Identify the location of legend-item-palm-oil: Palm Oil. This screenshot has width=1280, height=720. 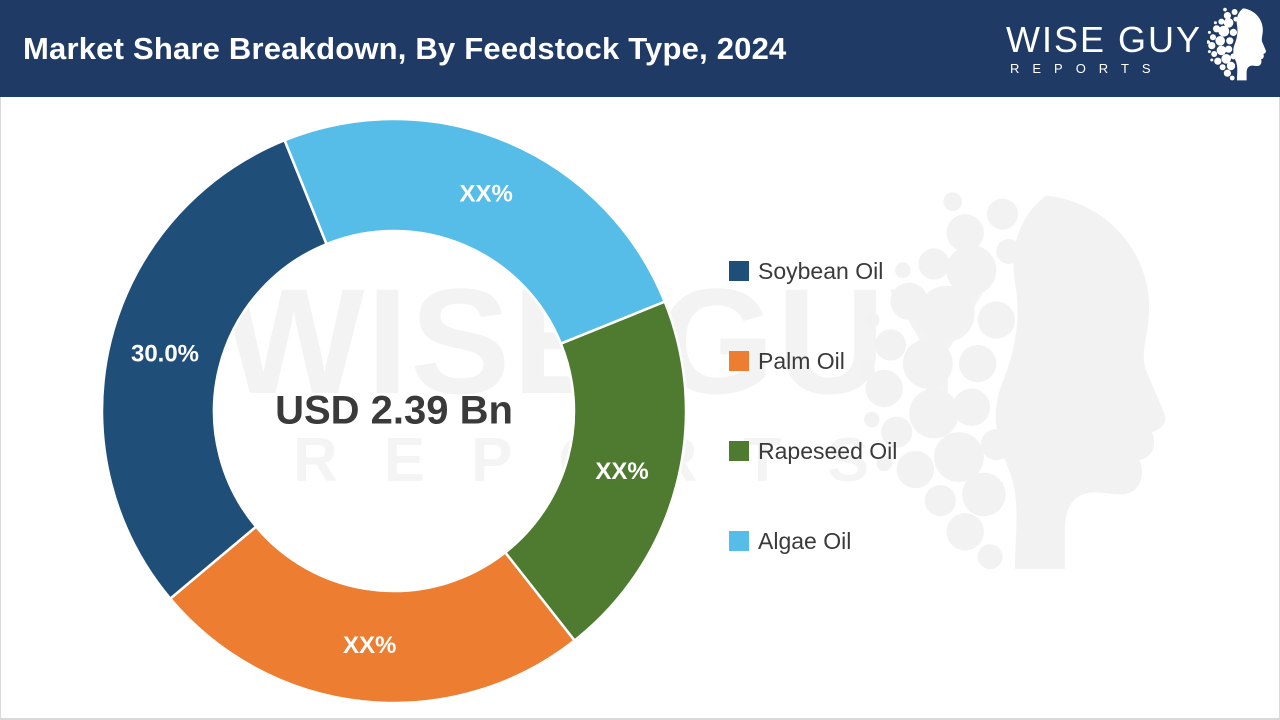
(813, 361).